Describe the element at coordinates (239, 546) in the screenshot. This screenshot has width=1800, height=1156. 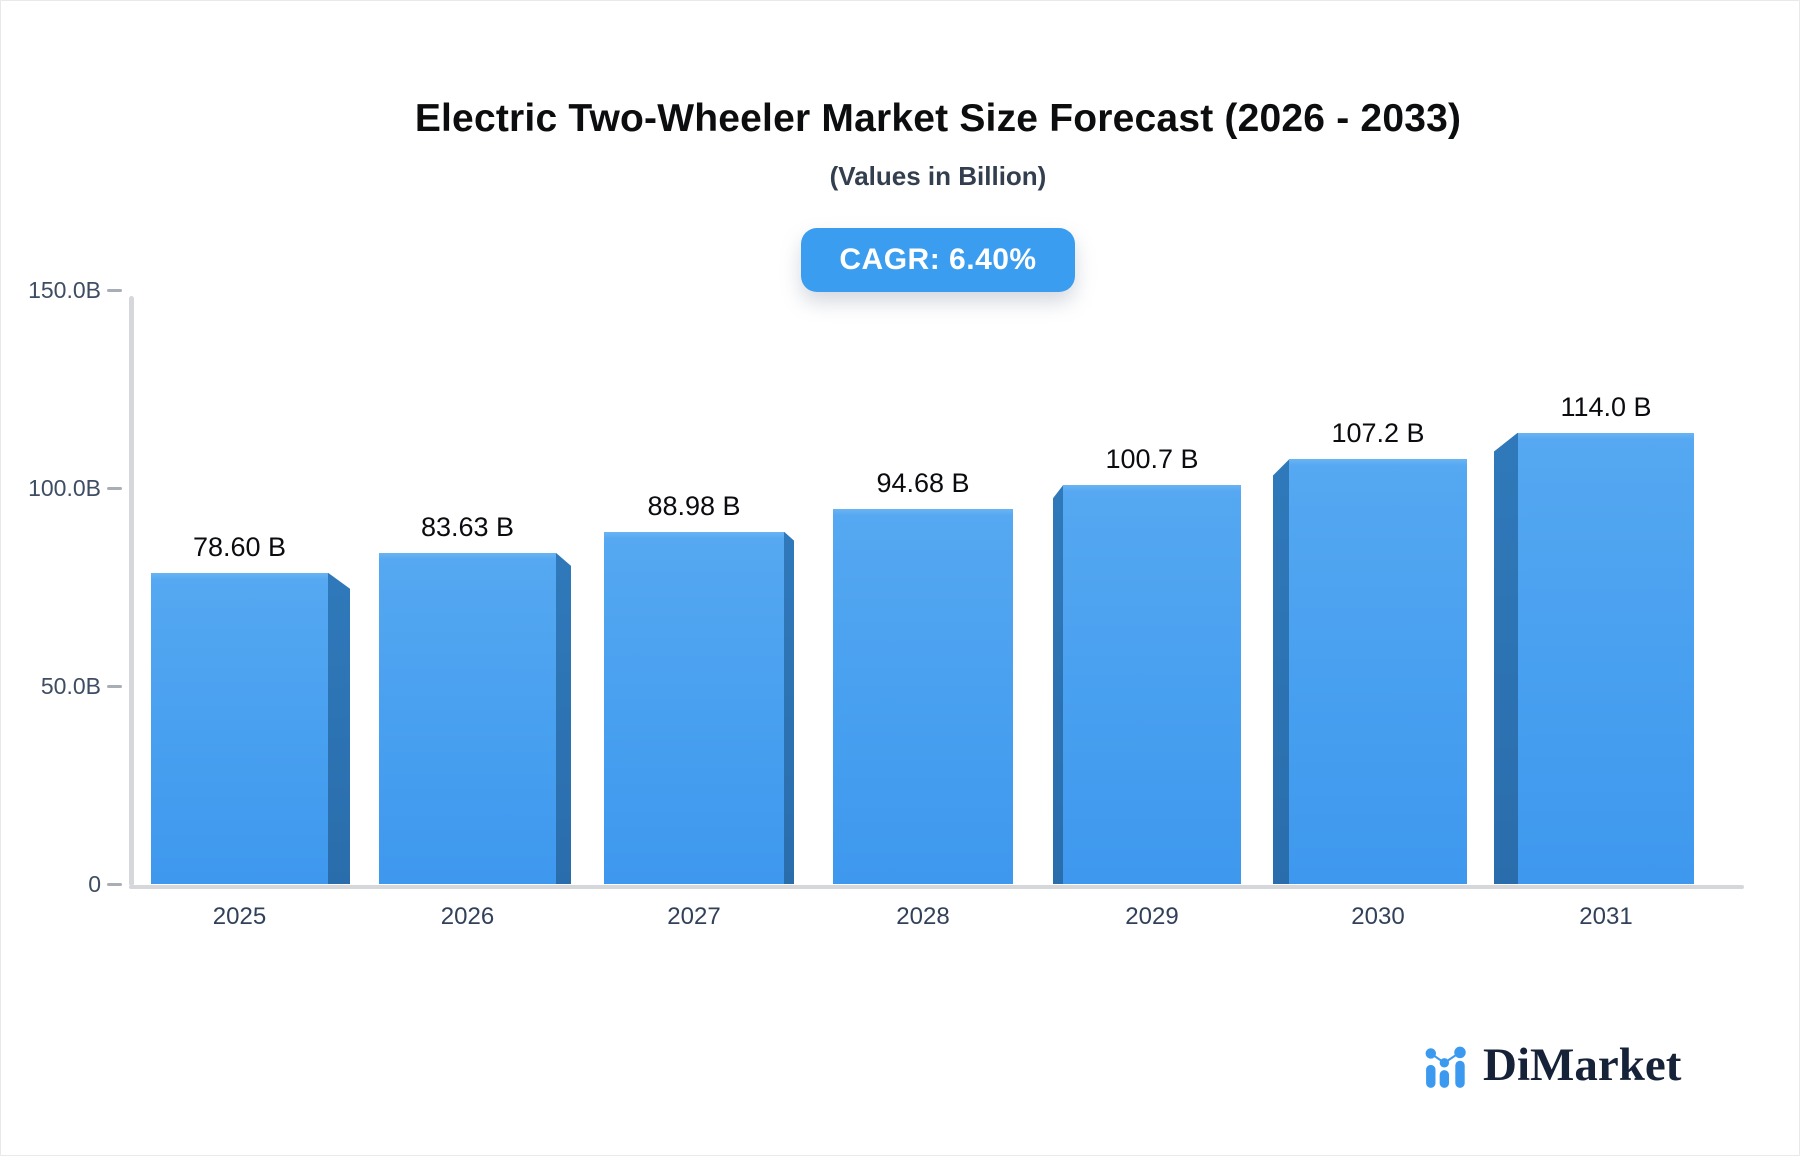
I see `bar-value-label: 78.60 B` at that location.